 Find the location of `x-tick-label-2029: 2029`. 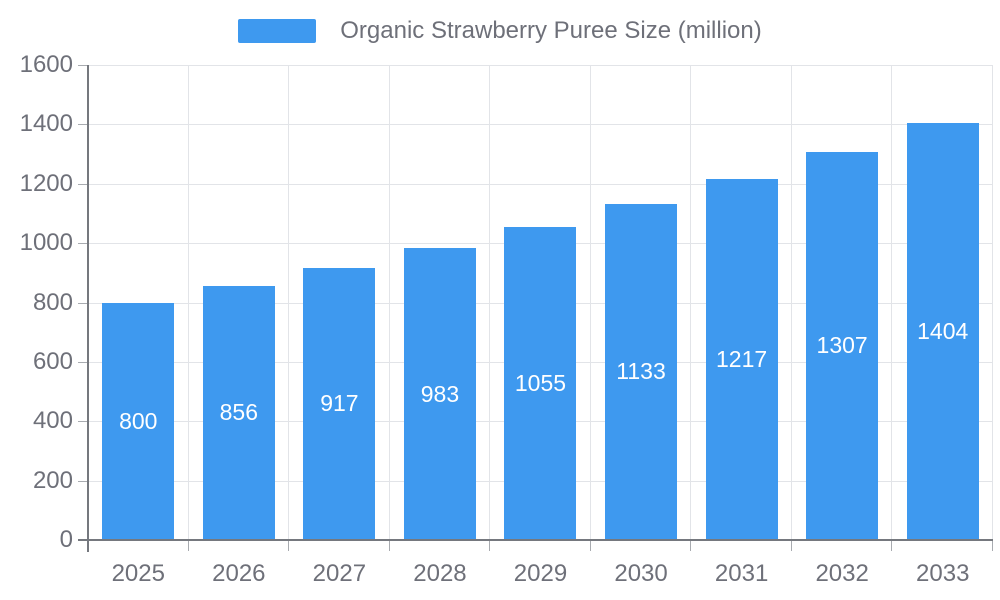

x-tick-label-2029: 2029 is located at coordinates (540, 573).